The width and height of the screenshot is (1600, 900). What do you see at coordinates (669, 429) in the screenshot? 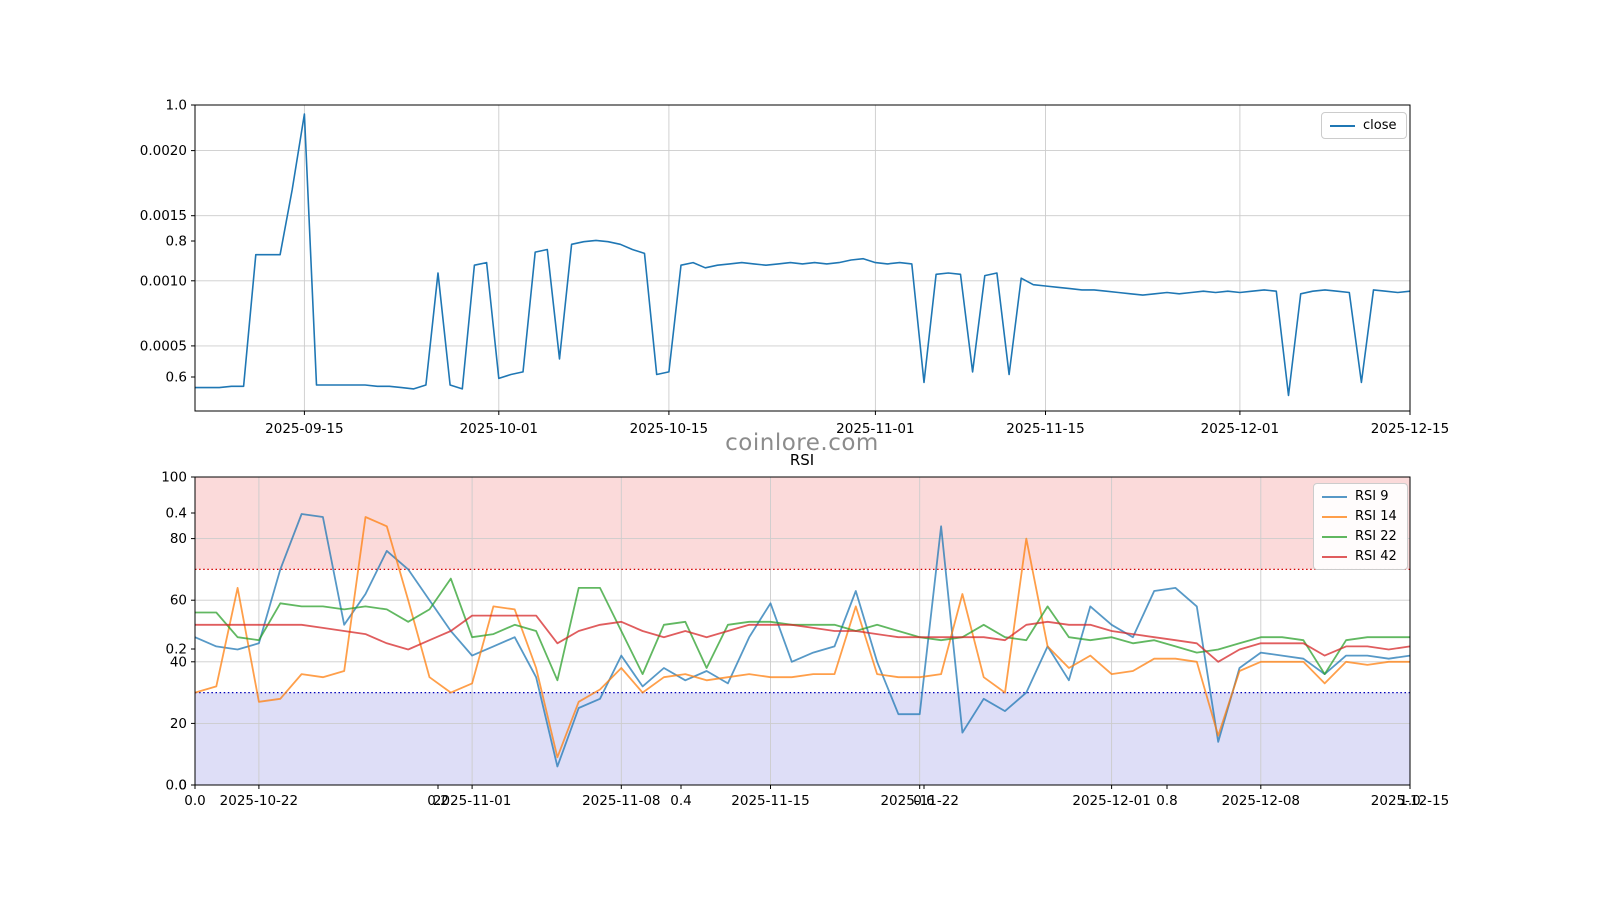
I see `x-tick-label: 2025-10-15` at bounding box center [669, 429].